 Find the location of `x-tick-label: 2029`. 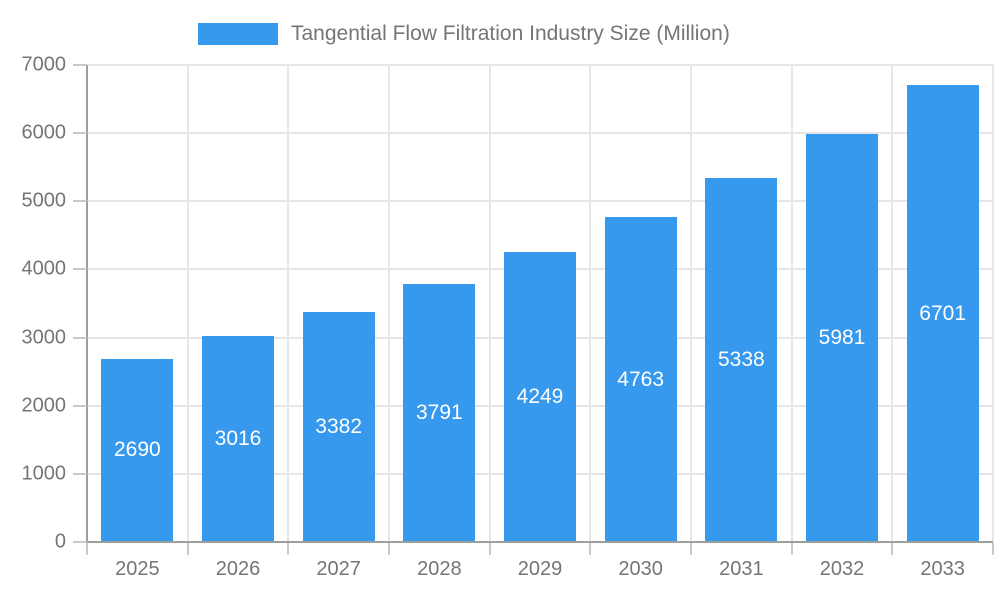

x-tick-label: 2029 is located at coordinates (540, 569).